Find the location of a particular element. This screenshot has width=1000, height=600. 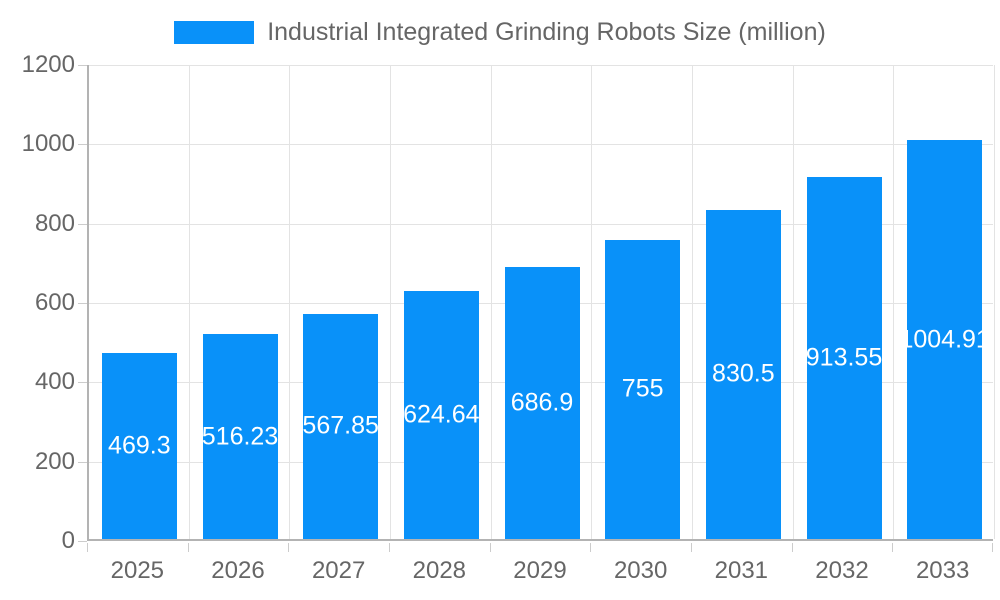

bar-2028: 624.64 is located at coordinates (441, 415).